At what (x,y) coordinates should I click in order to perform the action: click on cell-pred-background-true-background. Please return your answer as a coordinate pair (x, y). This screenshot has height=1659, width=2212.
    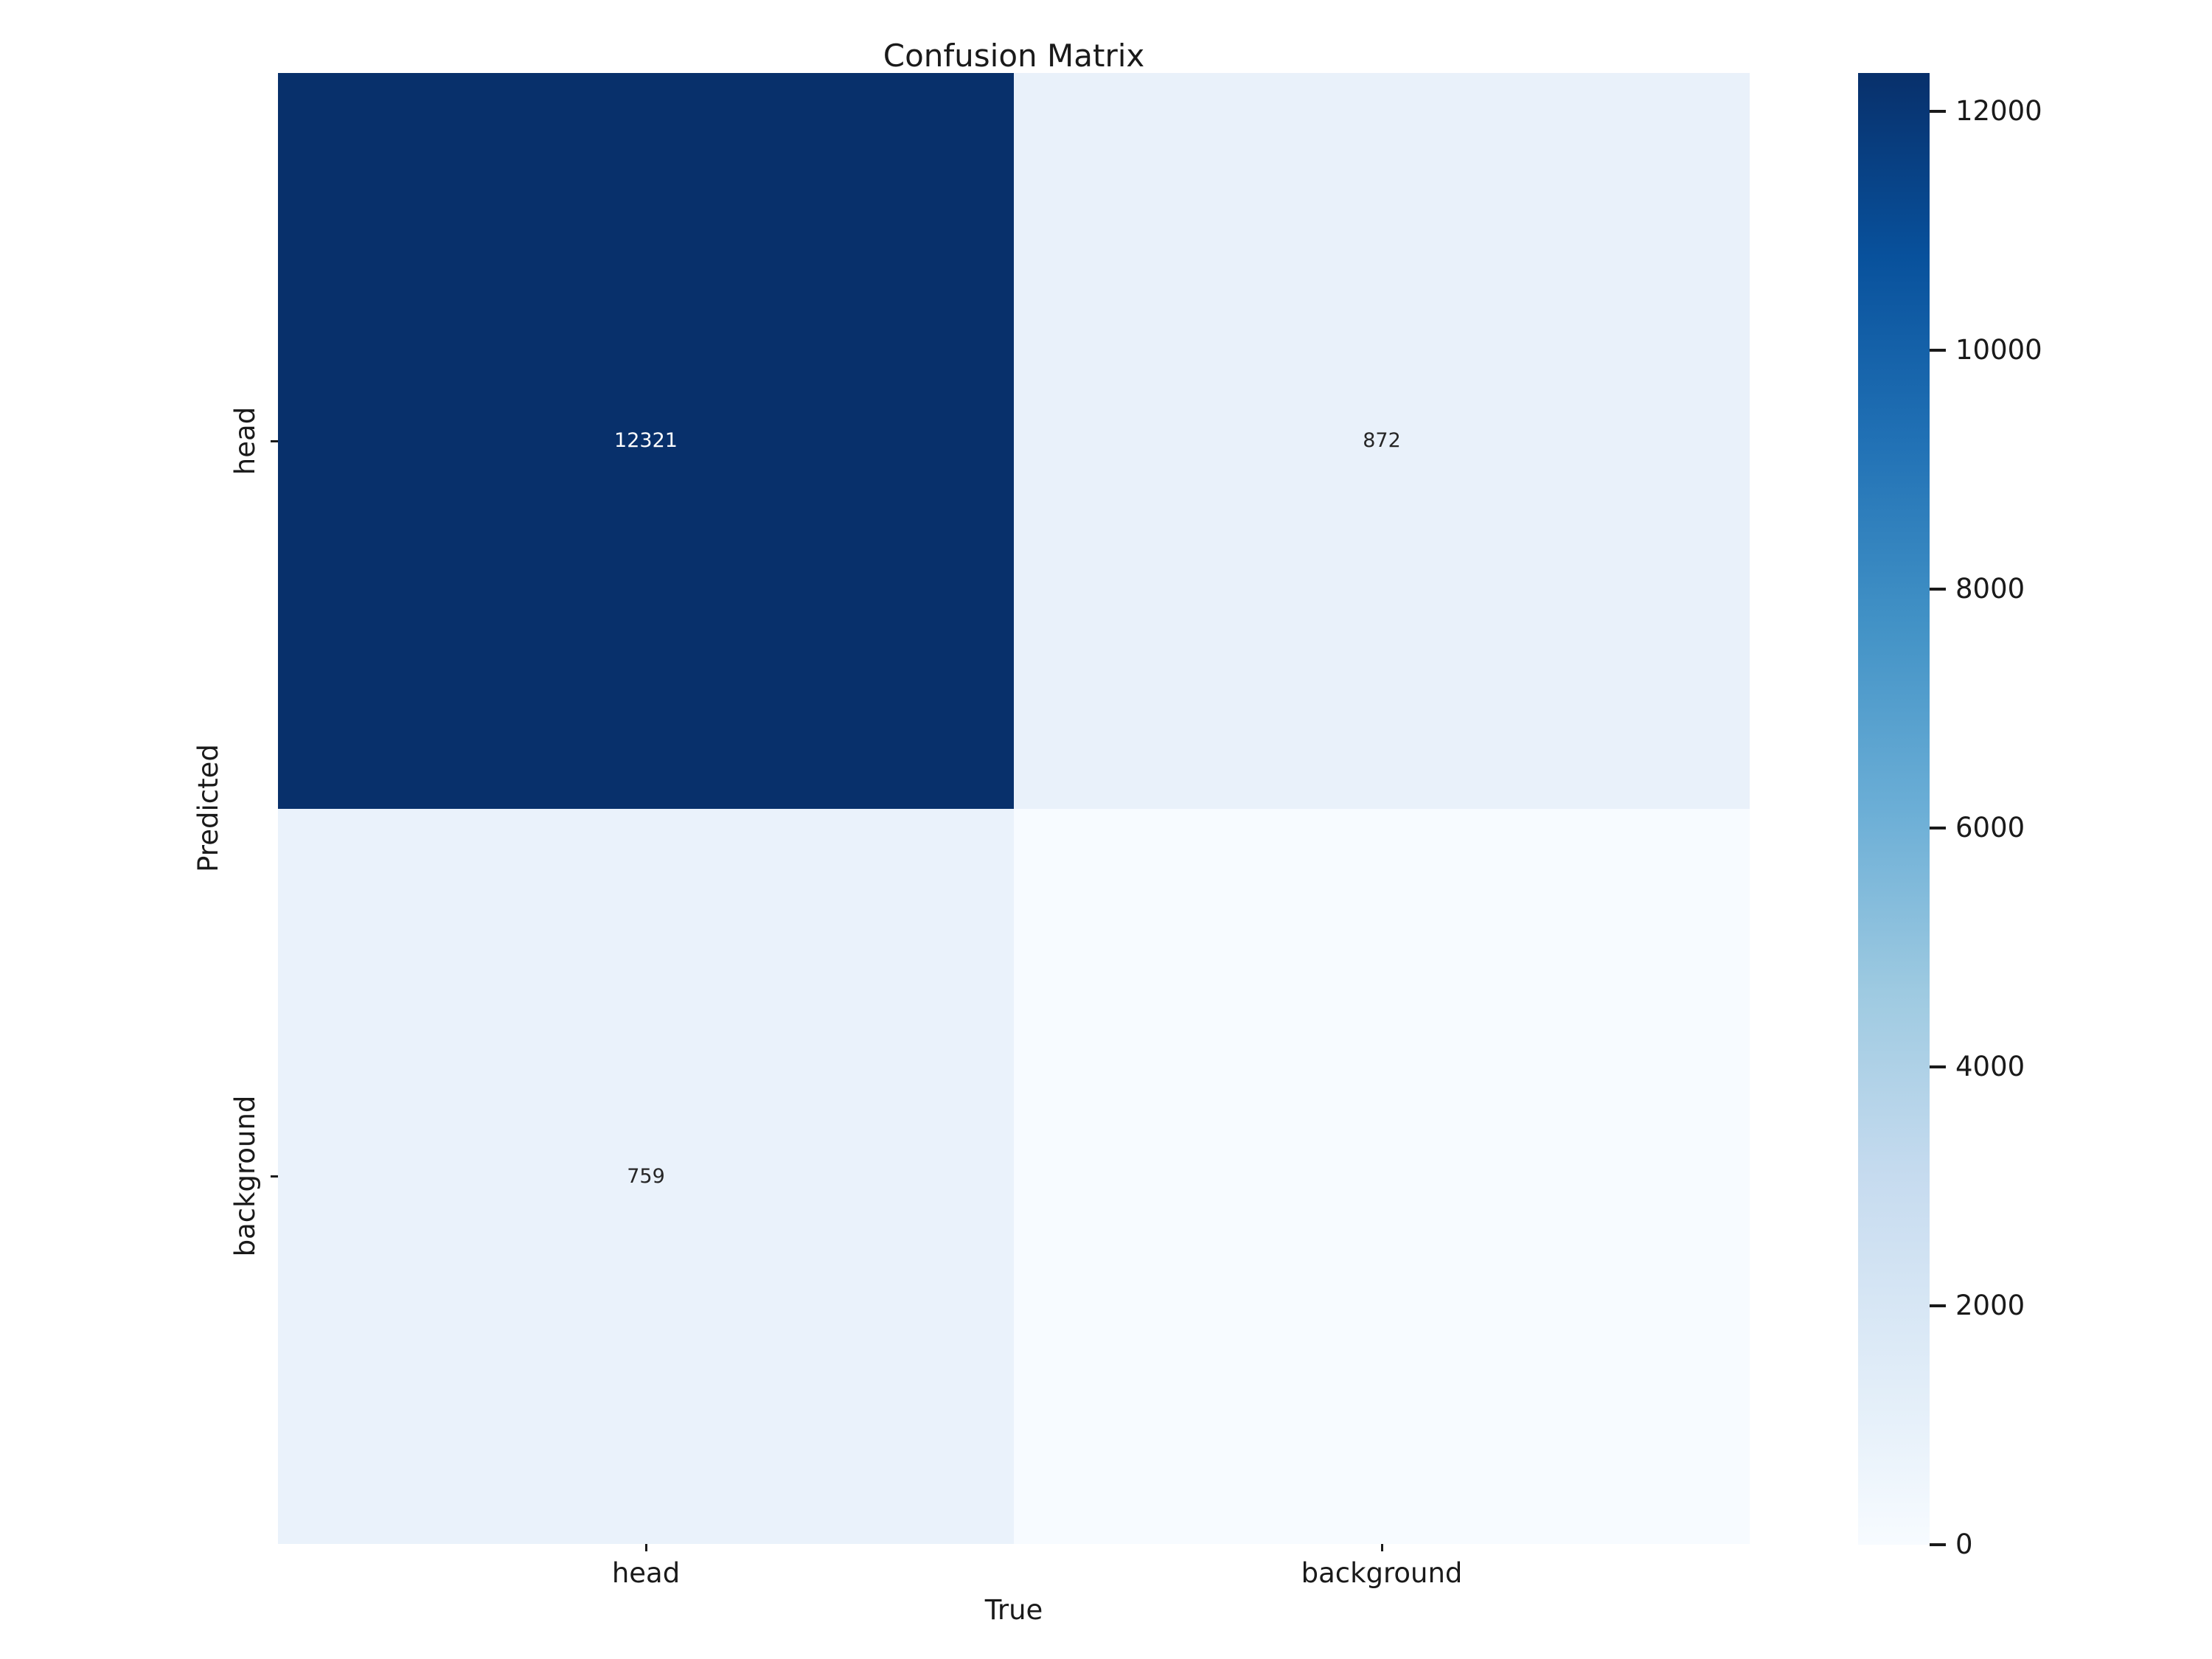
    Looking at the image, I should click on (1382, 1176).